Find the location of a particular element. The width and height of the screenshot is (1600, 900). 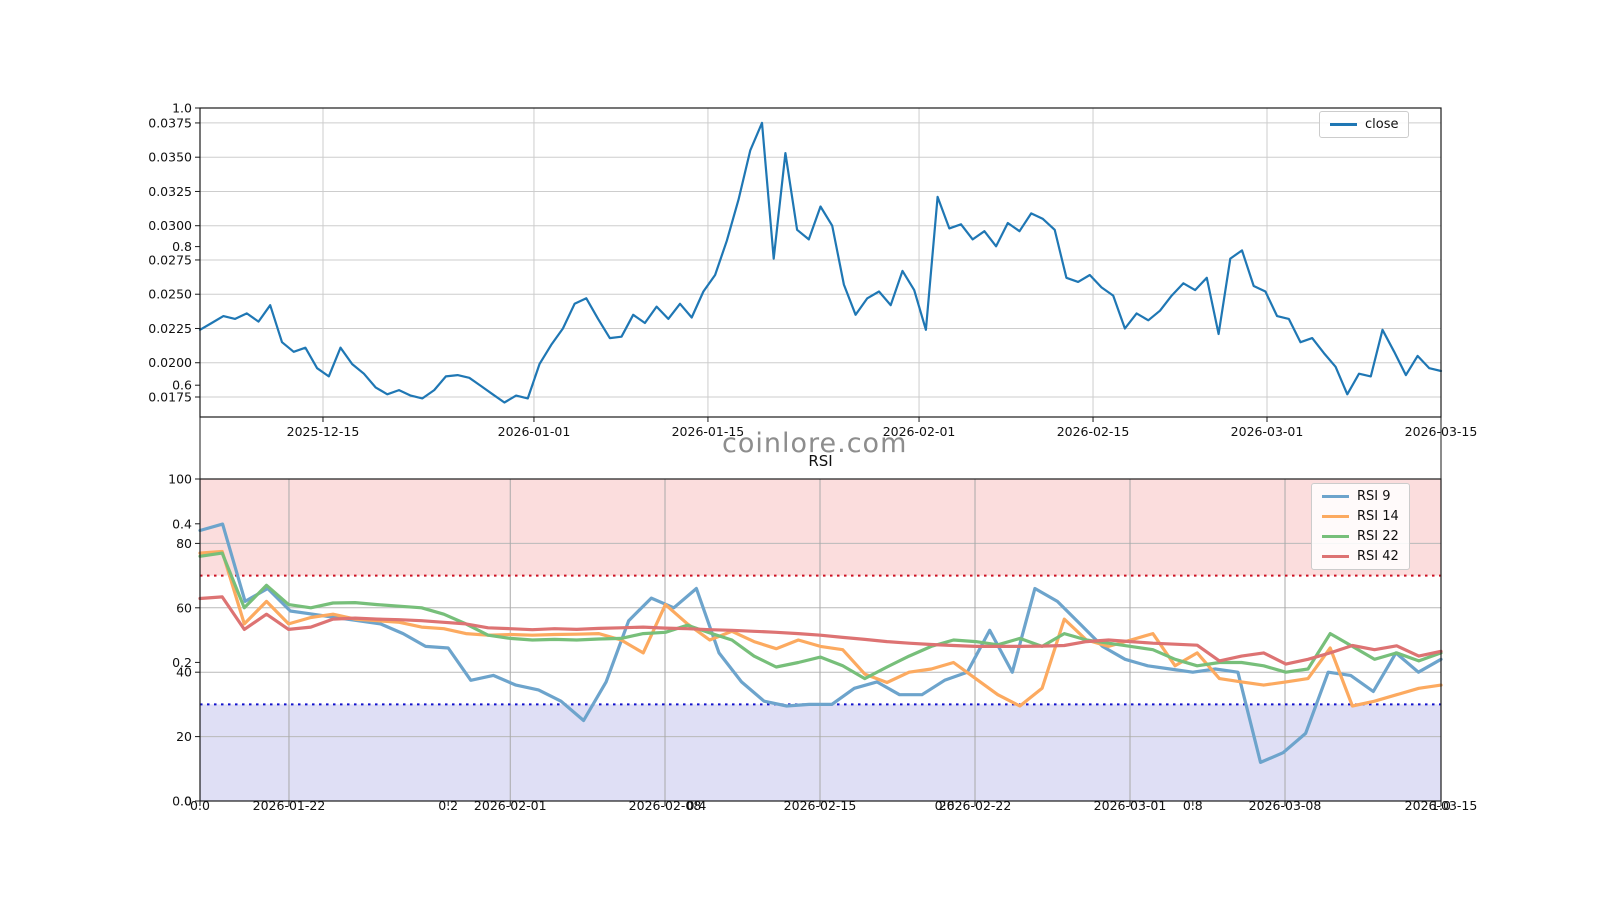

rsi-panel-title: RSI is located at coordinates (820, 461).